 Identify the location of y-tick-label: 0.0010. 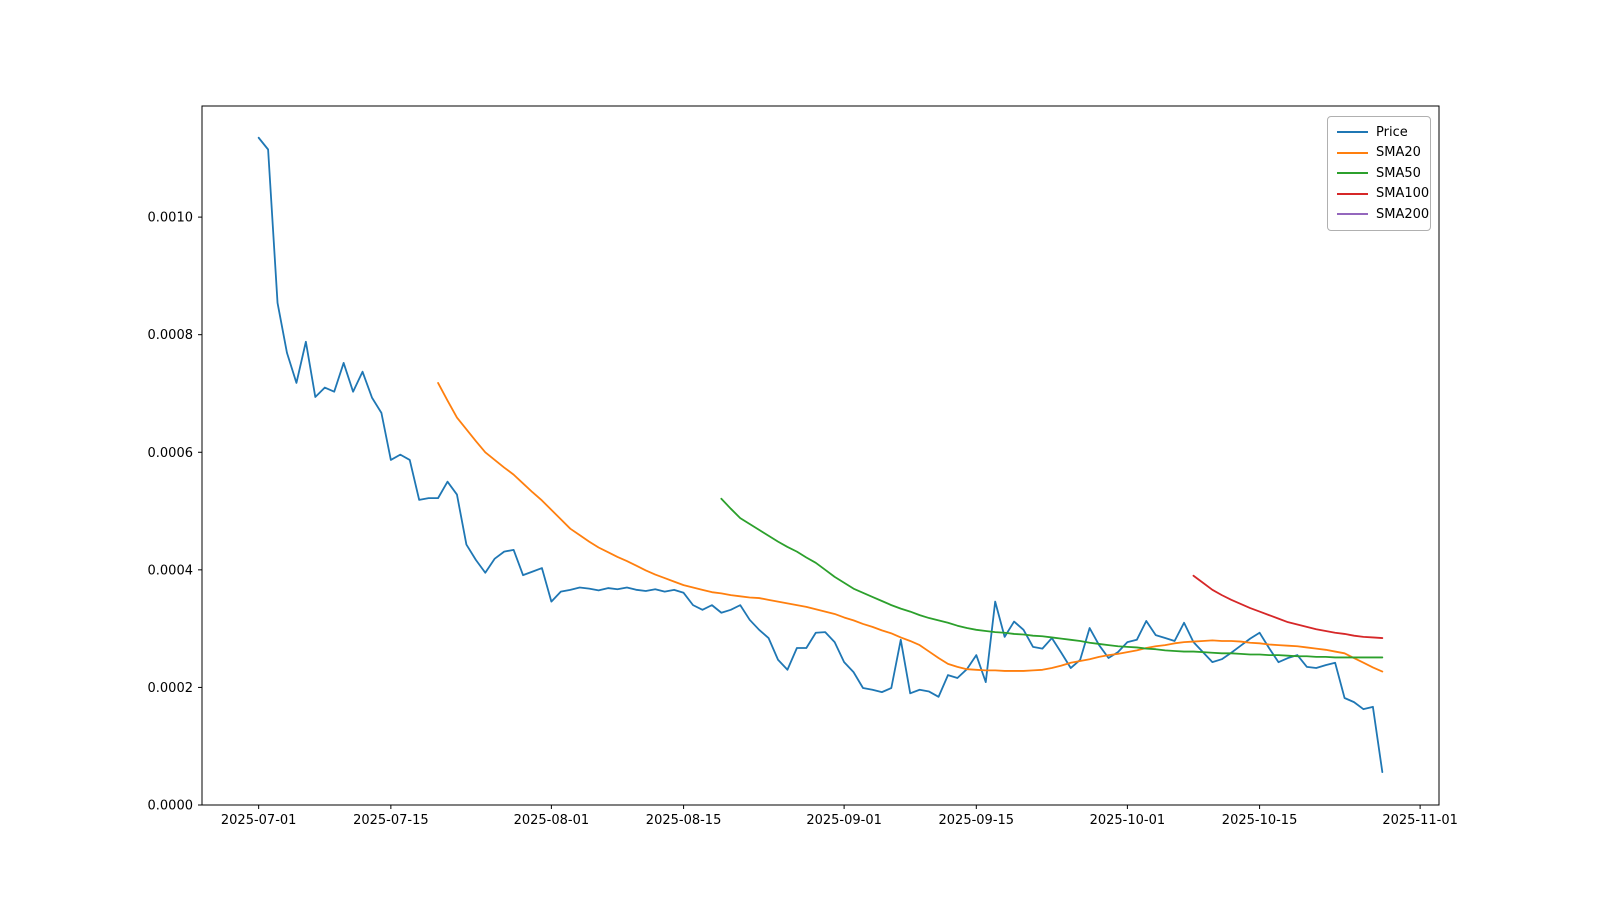
(171, 218).